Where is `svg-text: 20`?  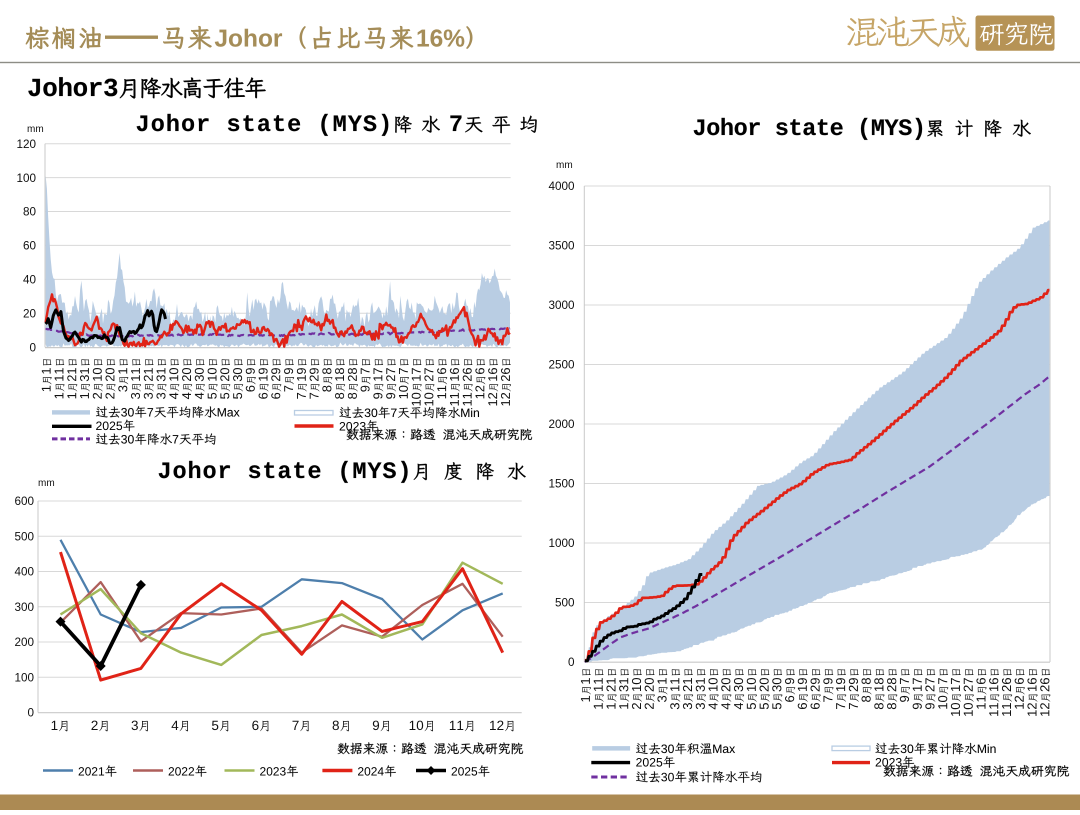
svg-text: 20 is located at coordinates (30, 314).